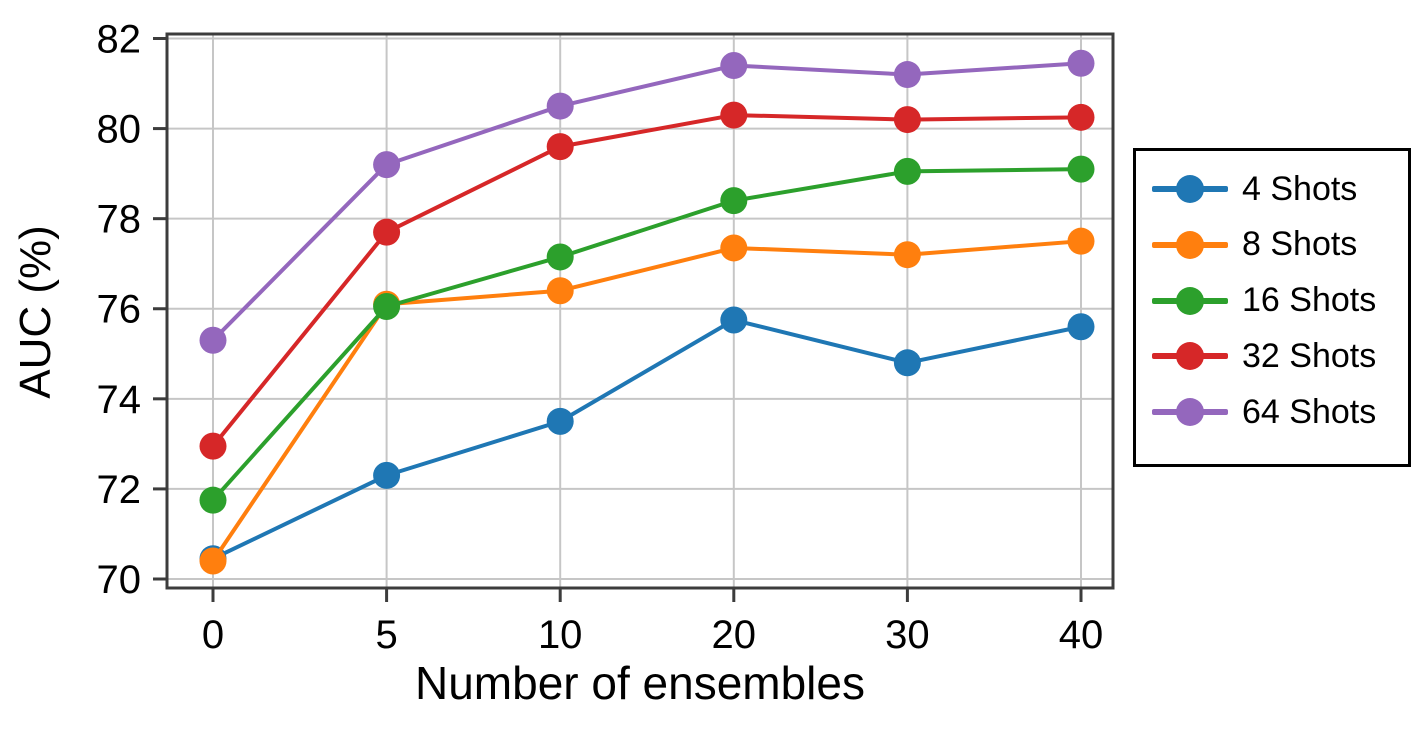  What do you see at coordinates (119, 310) in the screenshot?
I see `y-tick-label: 76` at bounding box center [119, 310].